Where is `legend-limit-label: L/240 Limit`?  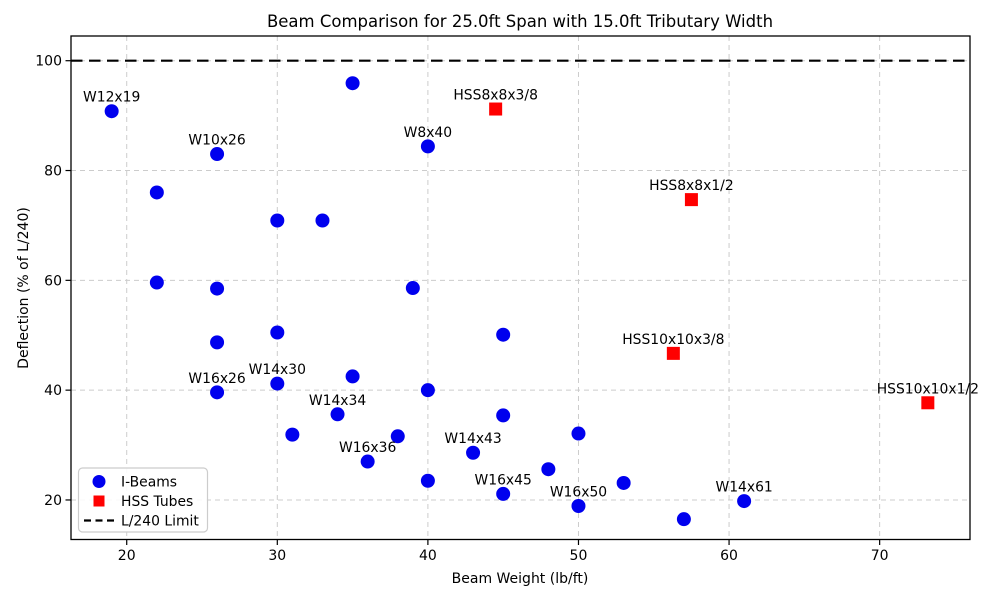
legend-limit-label: L/240 Limit is located at coordinates (160, 522).